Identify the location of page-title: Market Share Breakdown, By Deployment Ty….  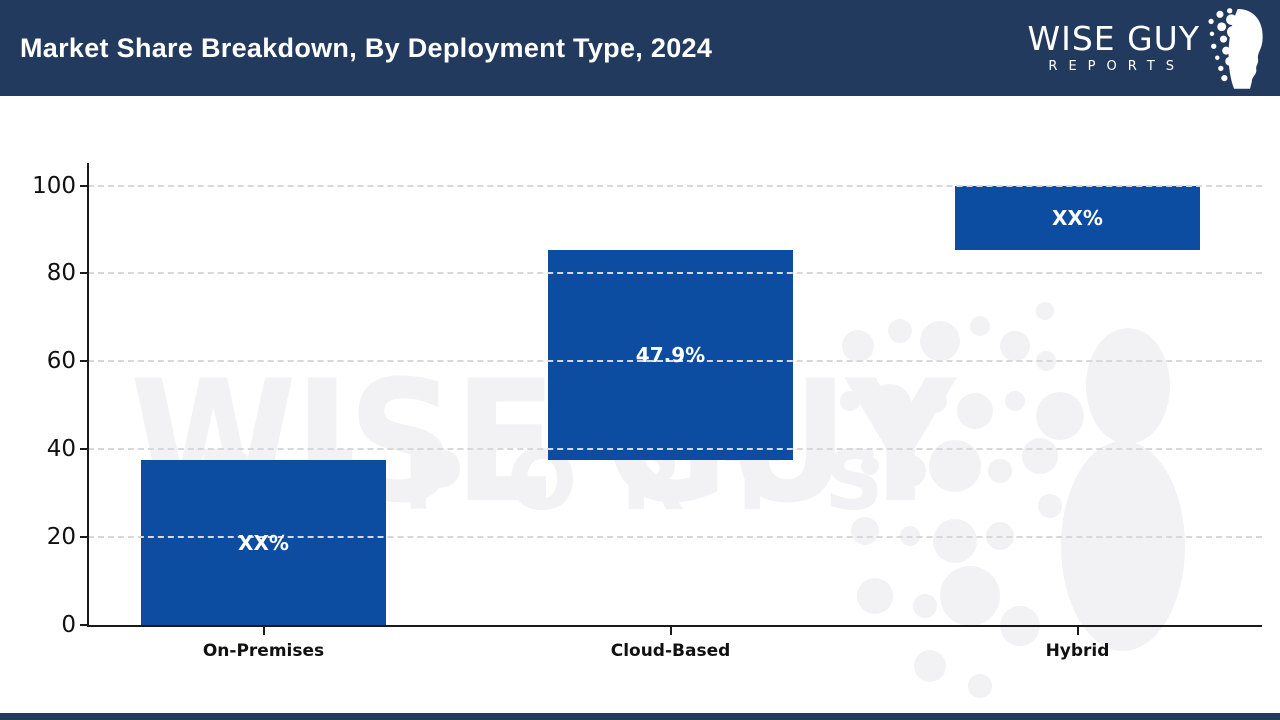
(366, 47).